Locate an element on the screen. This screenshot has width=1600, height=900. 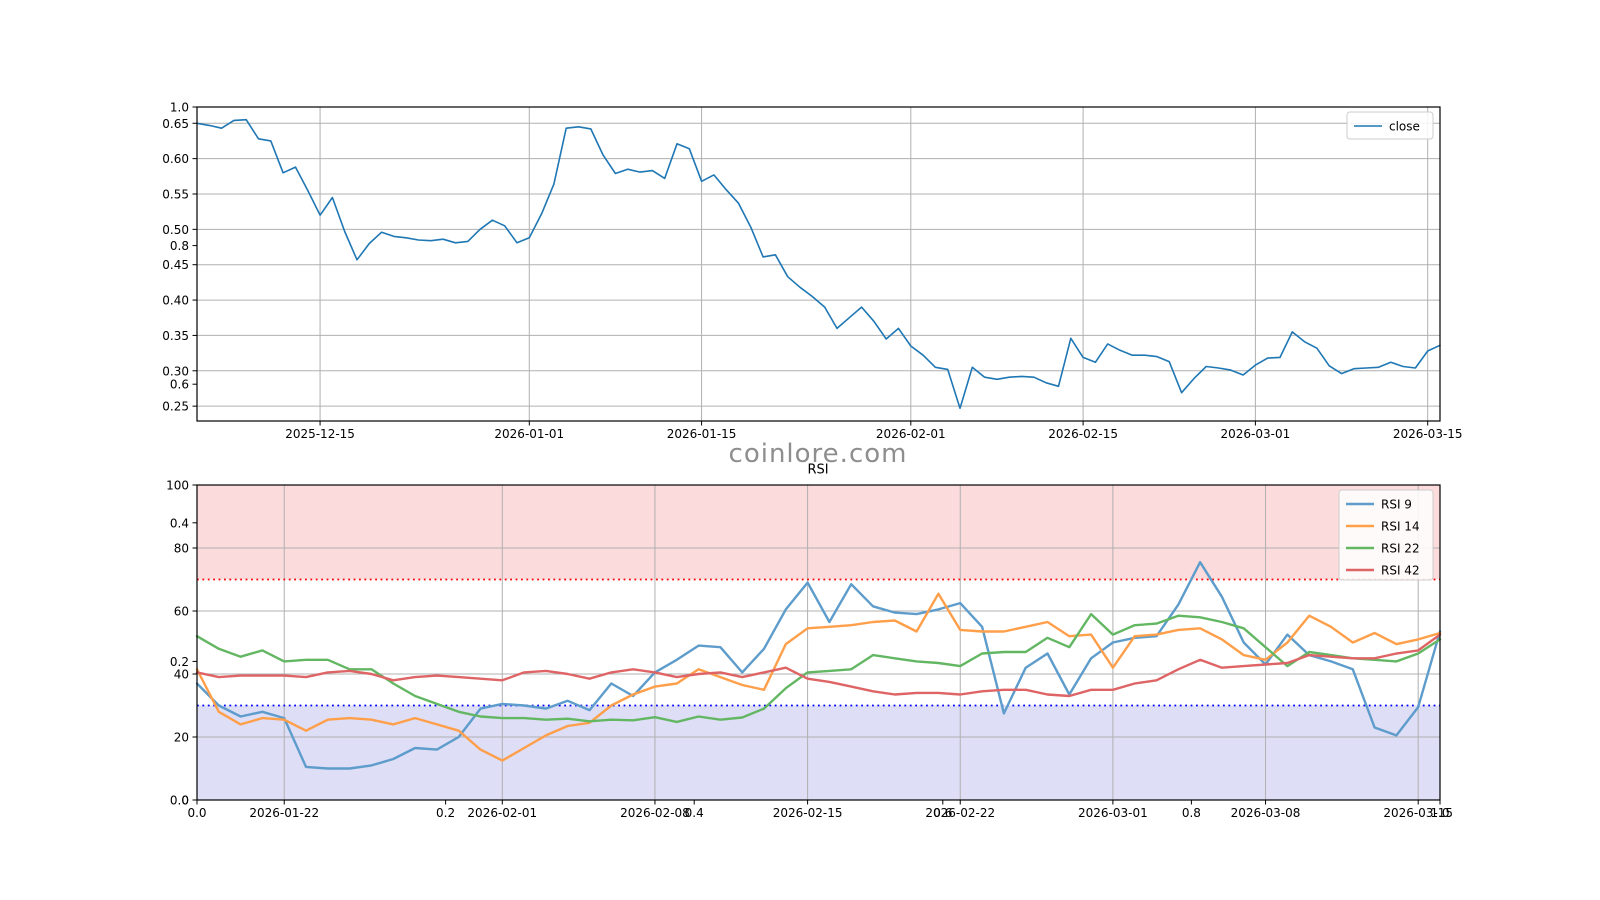
overbought-band is located at coordinates (818, 532).